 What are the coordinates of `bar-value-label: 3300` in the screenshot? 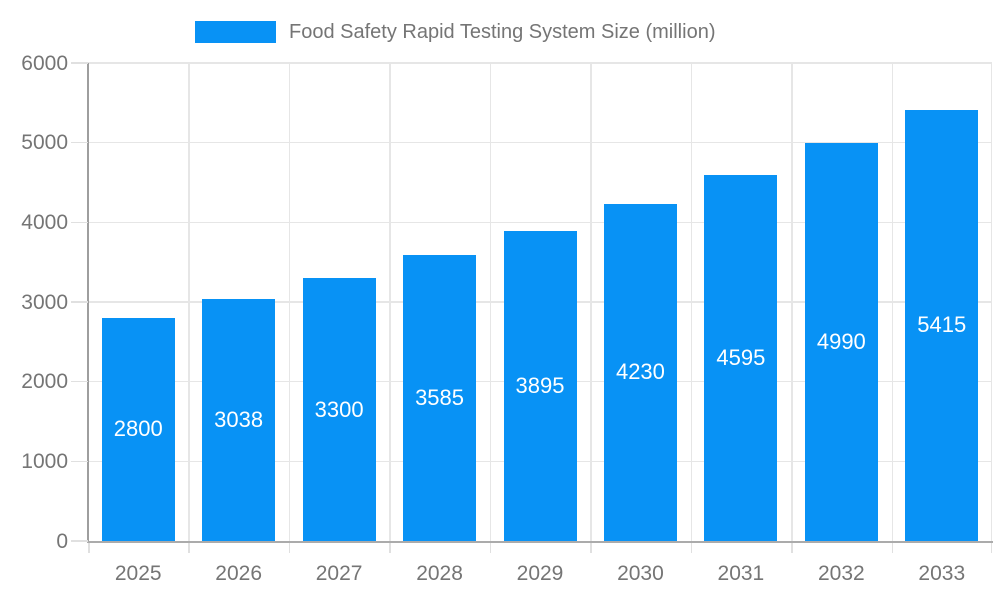 It's located at (339, 409).